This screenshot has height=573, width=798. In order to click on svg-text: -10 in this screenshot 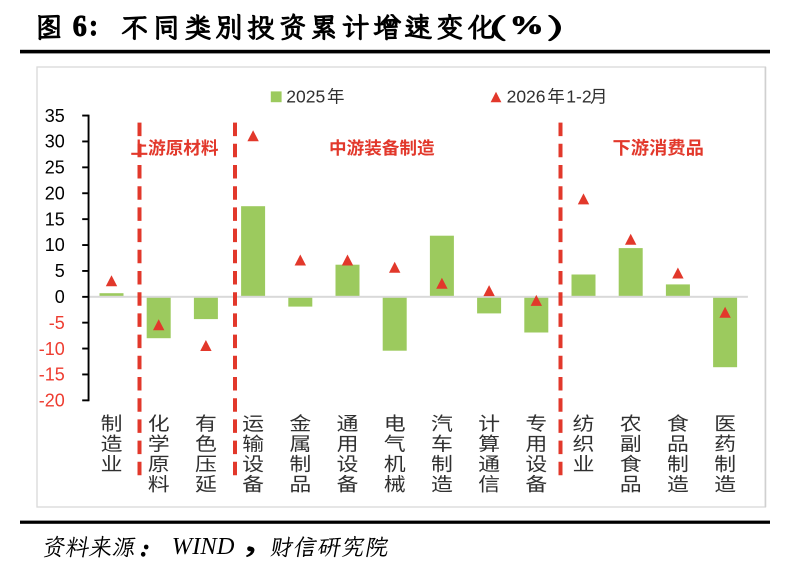, I will do `click(52, 349)`.